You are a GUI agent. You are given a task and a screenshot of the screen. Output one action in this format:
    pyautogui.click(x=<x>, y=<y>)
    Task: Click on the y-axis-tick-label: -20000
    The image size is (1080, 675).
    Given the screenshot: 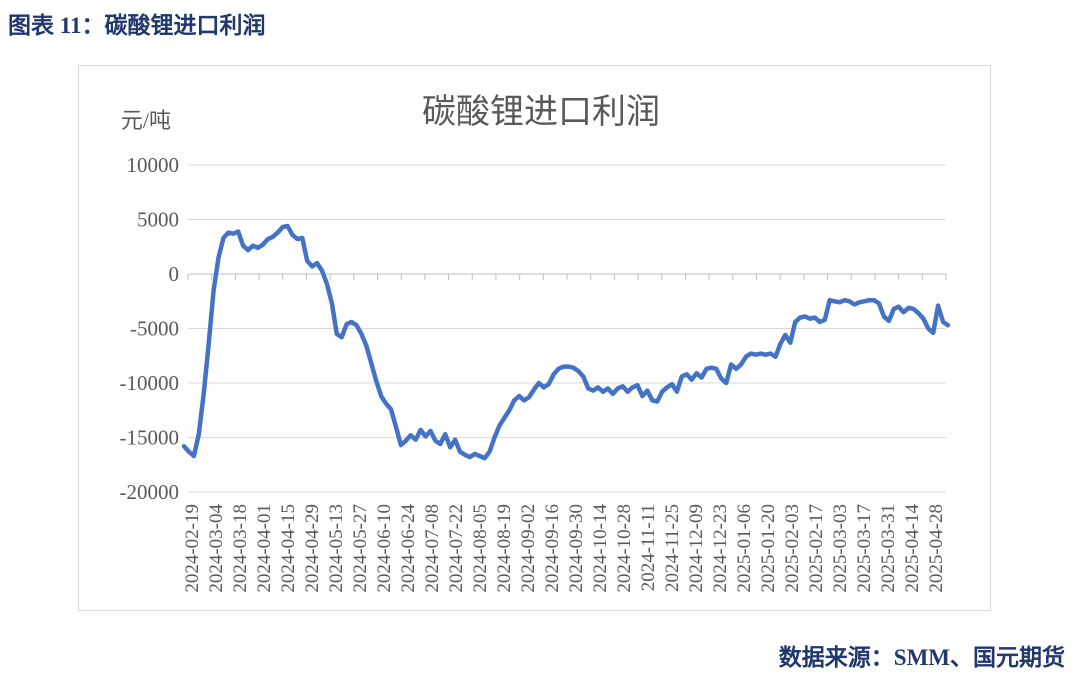 What is the action you would take?
    pyautogui.click(x=150, y=492)
    